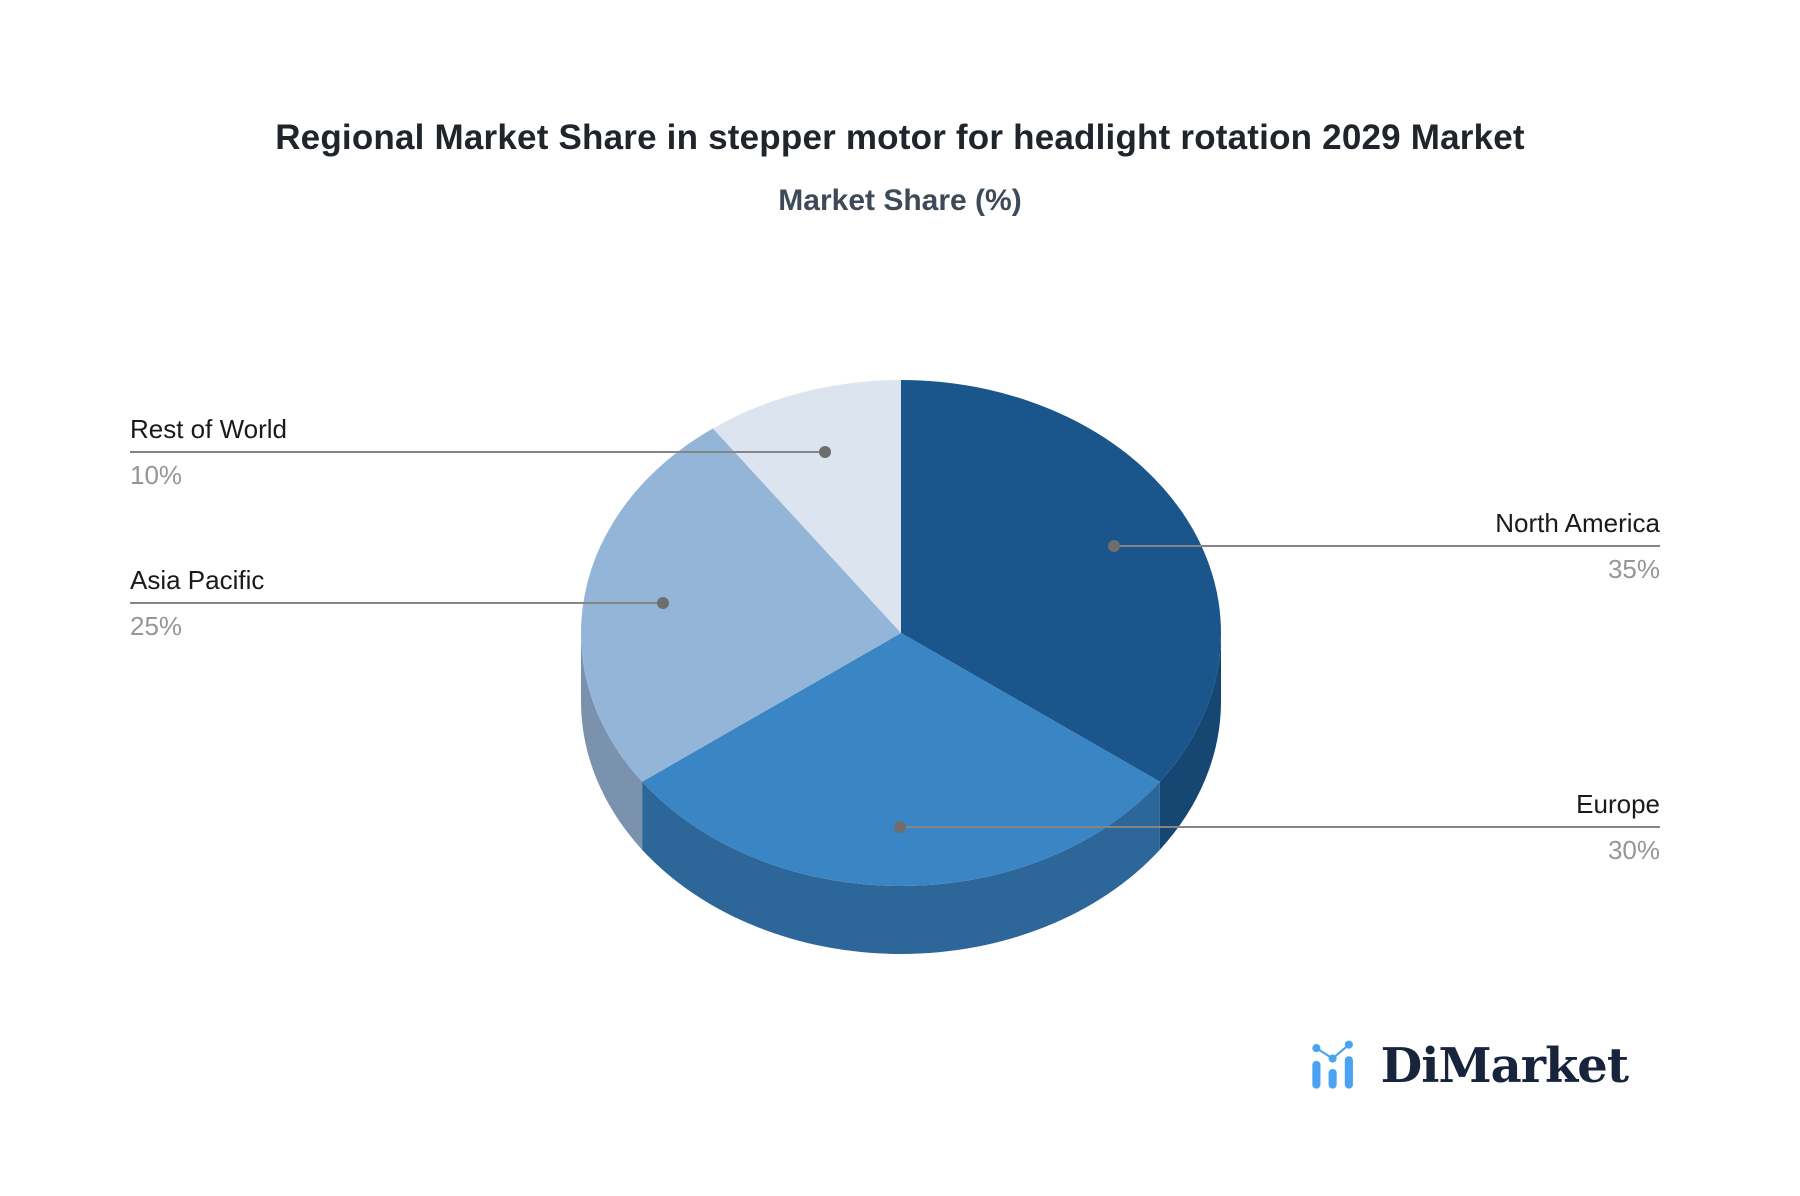 The width and height of the screenshot is (1800, 1196). Describe the element at coordinates (1190, 741) in the screenshot. I see `pie-side-north-america` at that location.